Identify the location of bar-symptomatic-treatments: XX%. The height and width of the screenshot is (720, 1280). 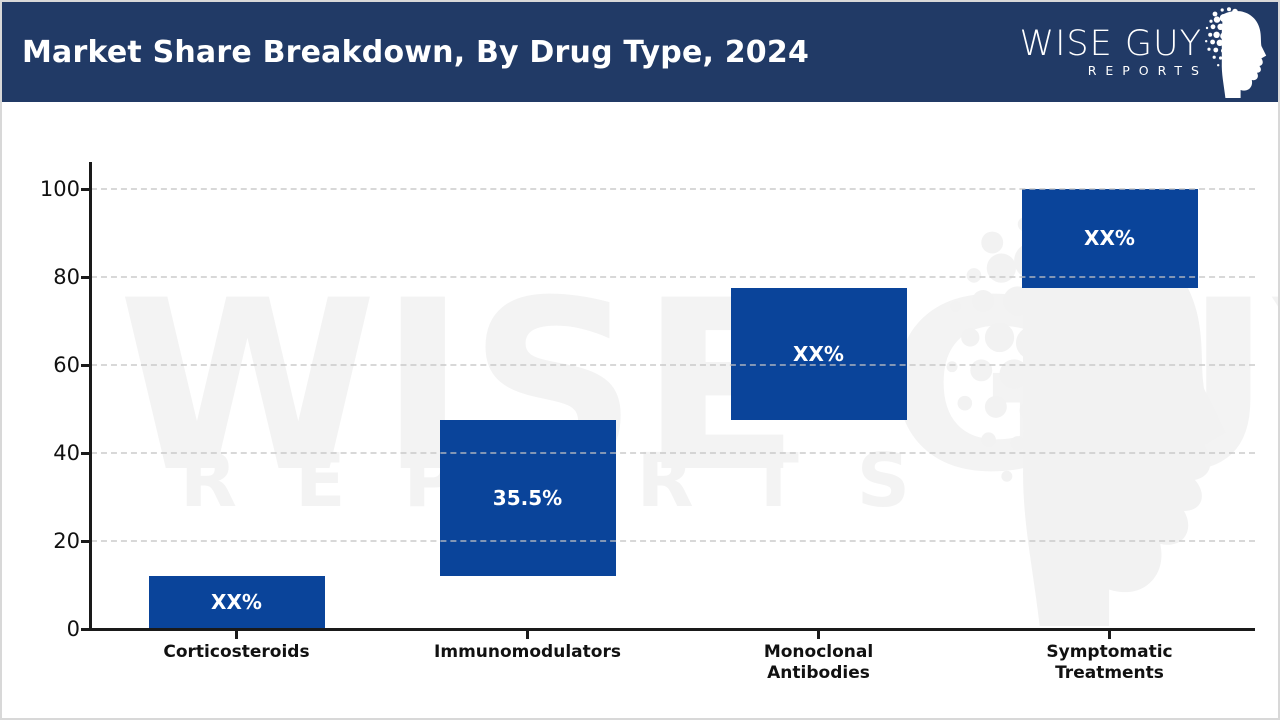
(1109, 238).